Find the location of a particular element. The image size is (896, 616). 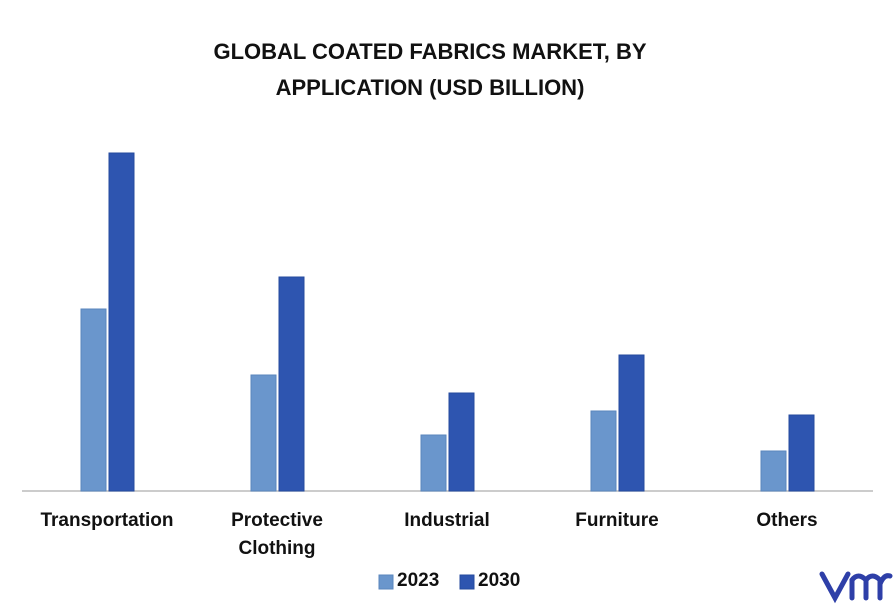

x-tick-label: Transportation is located at coordinates (107, 520).